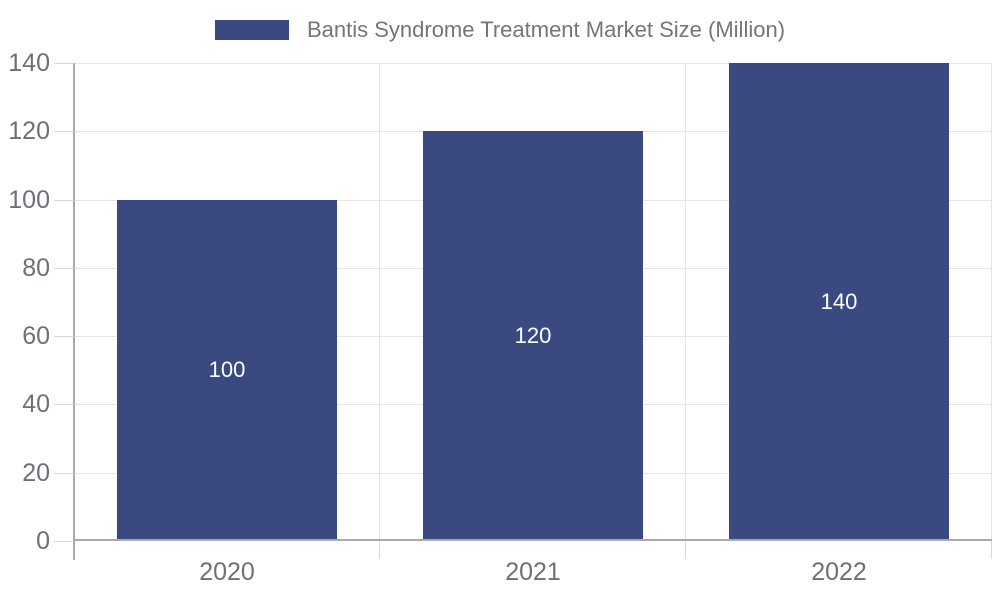 Image resolution: width=1000 pixels, height=600 pixels. I want to click on y-axis-line, so click(74, 311).